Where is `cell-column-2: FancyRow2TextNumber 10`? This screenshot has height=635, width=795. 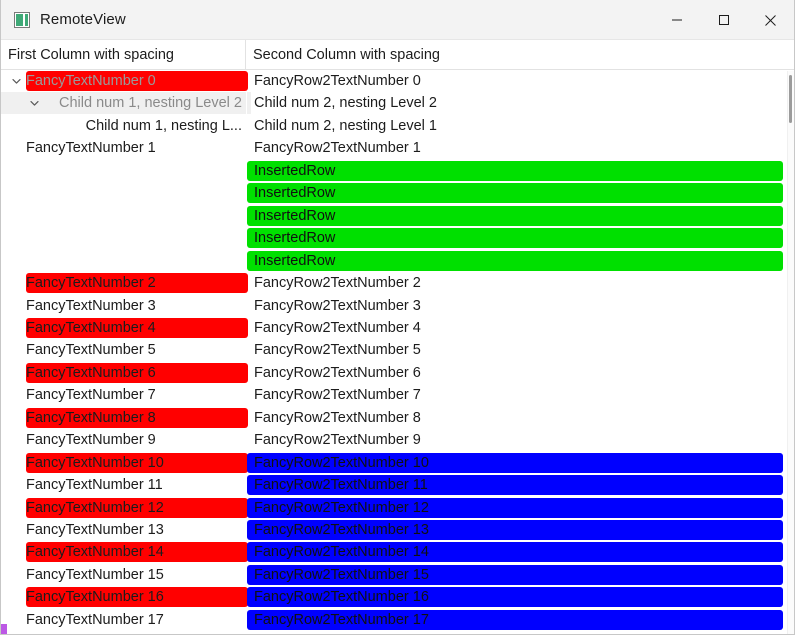
cell-column-2: FancyRow2TextNumber 10 is located at coordinates (520, 463).